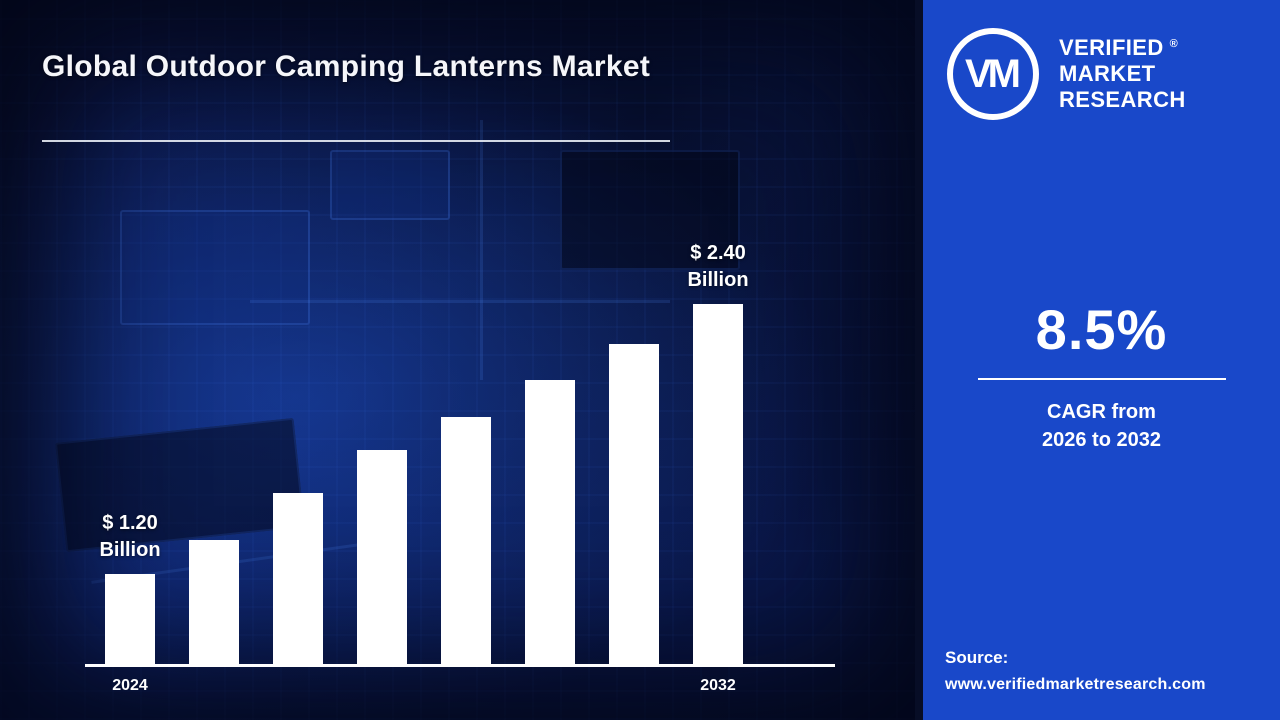 Image resolution: width=1280 pixels, height=720 pixels. What do you see at coordinates (1101, 329) in the screenshot?
I see `cagr-value: 8.5%` at bounding box center [1101, 329].